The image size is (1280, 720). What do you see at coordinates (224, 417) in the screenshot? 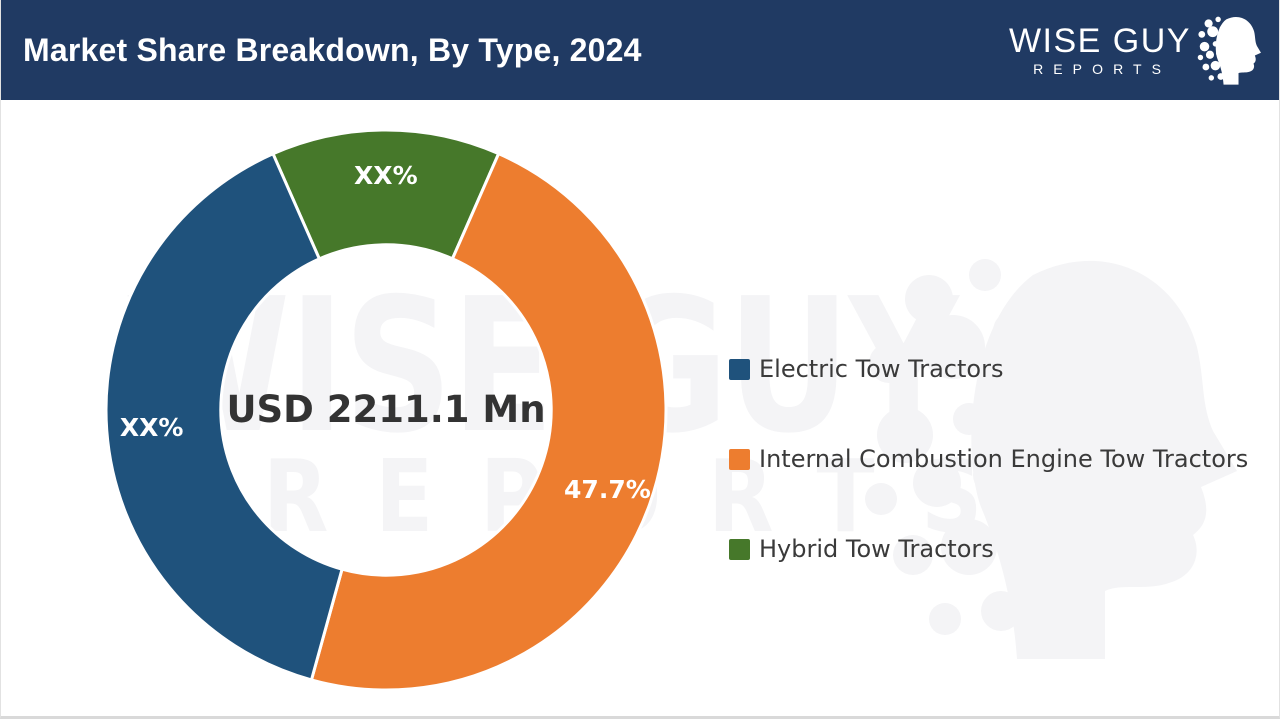
I see `pie-slice-electric-tow-tractors` at bounding box center [224, 417].